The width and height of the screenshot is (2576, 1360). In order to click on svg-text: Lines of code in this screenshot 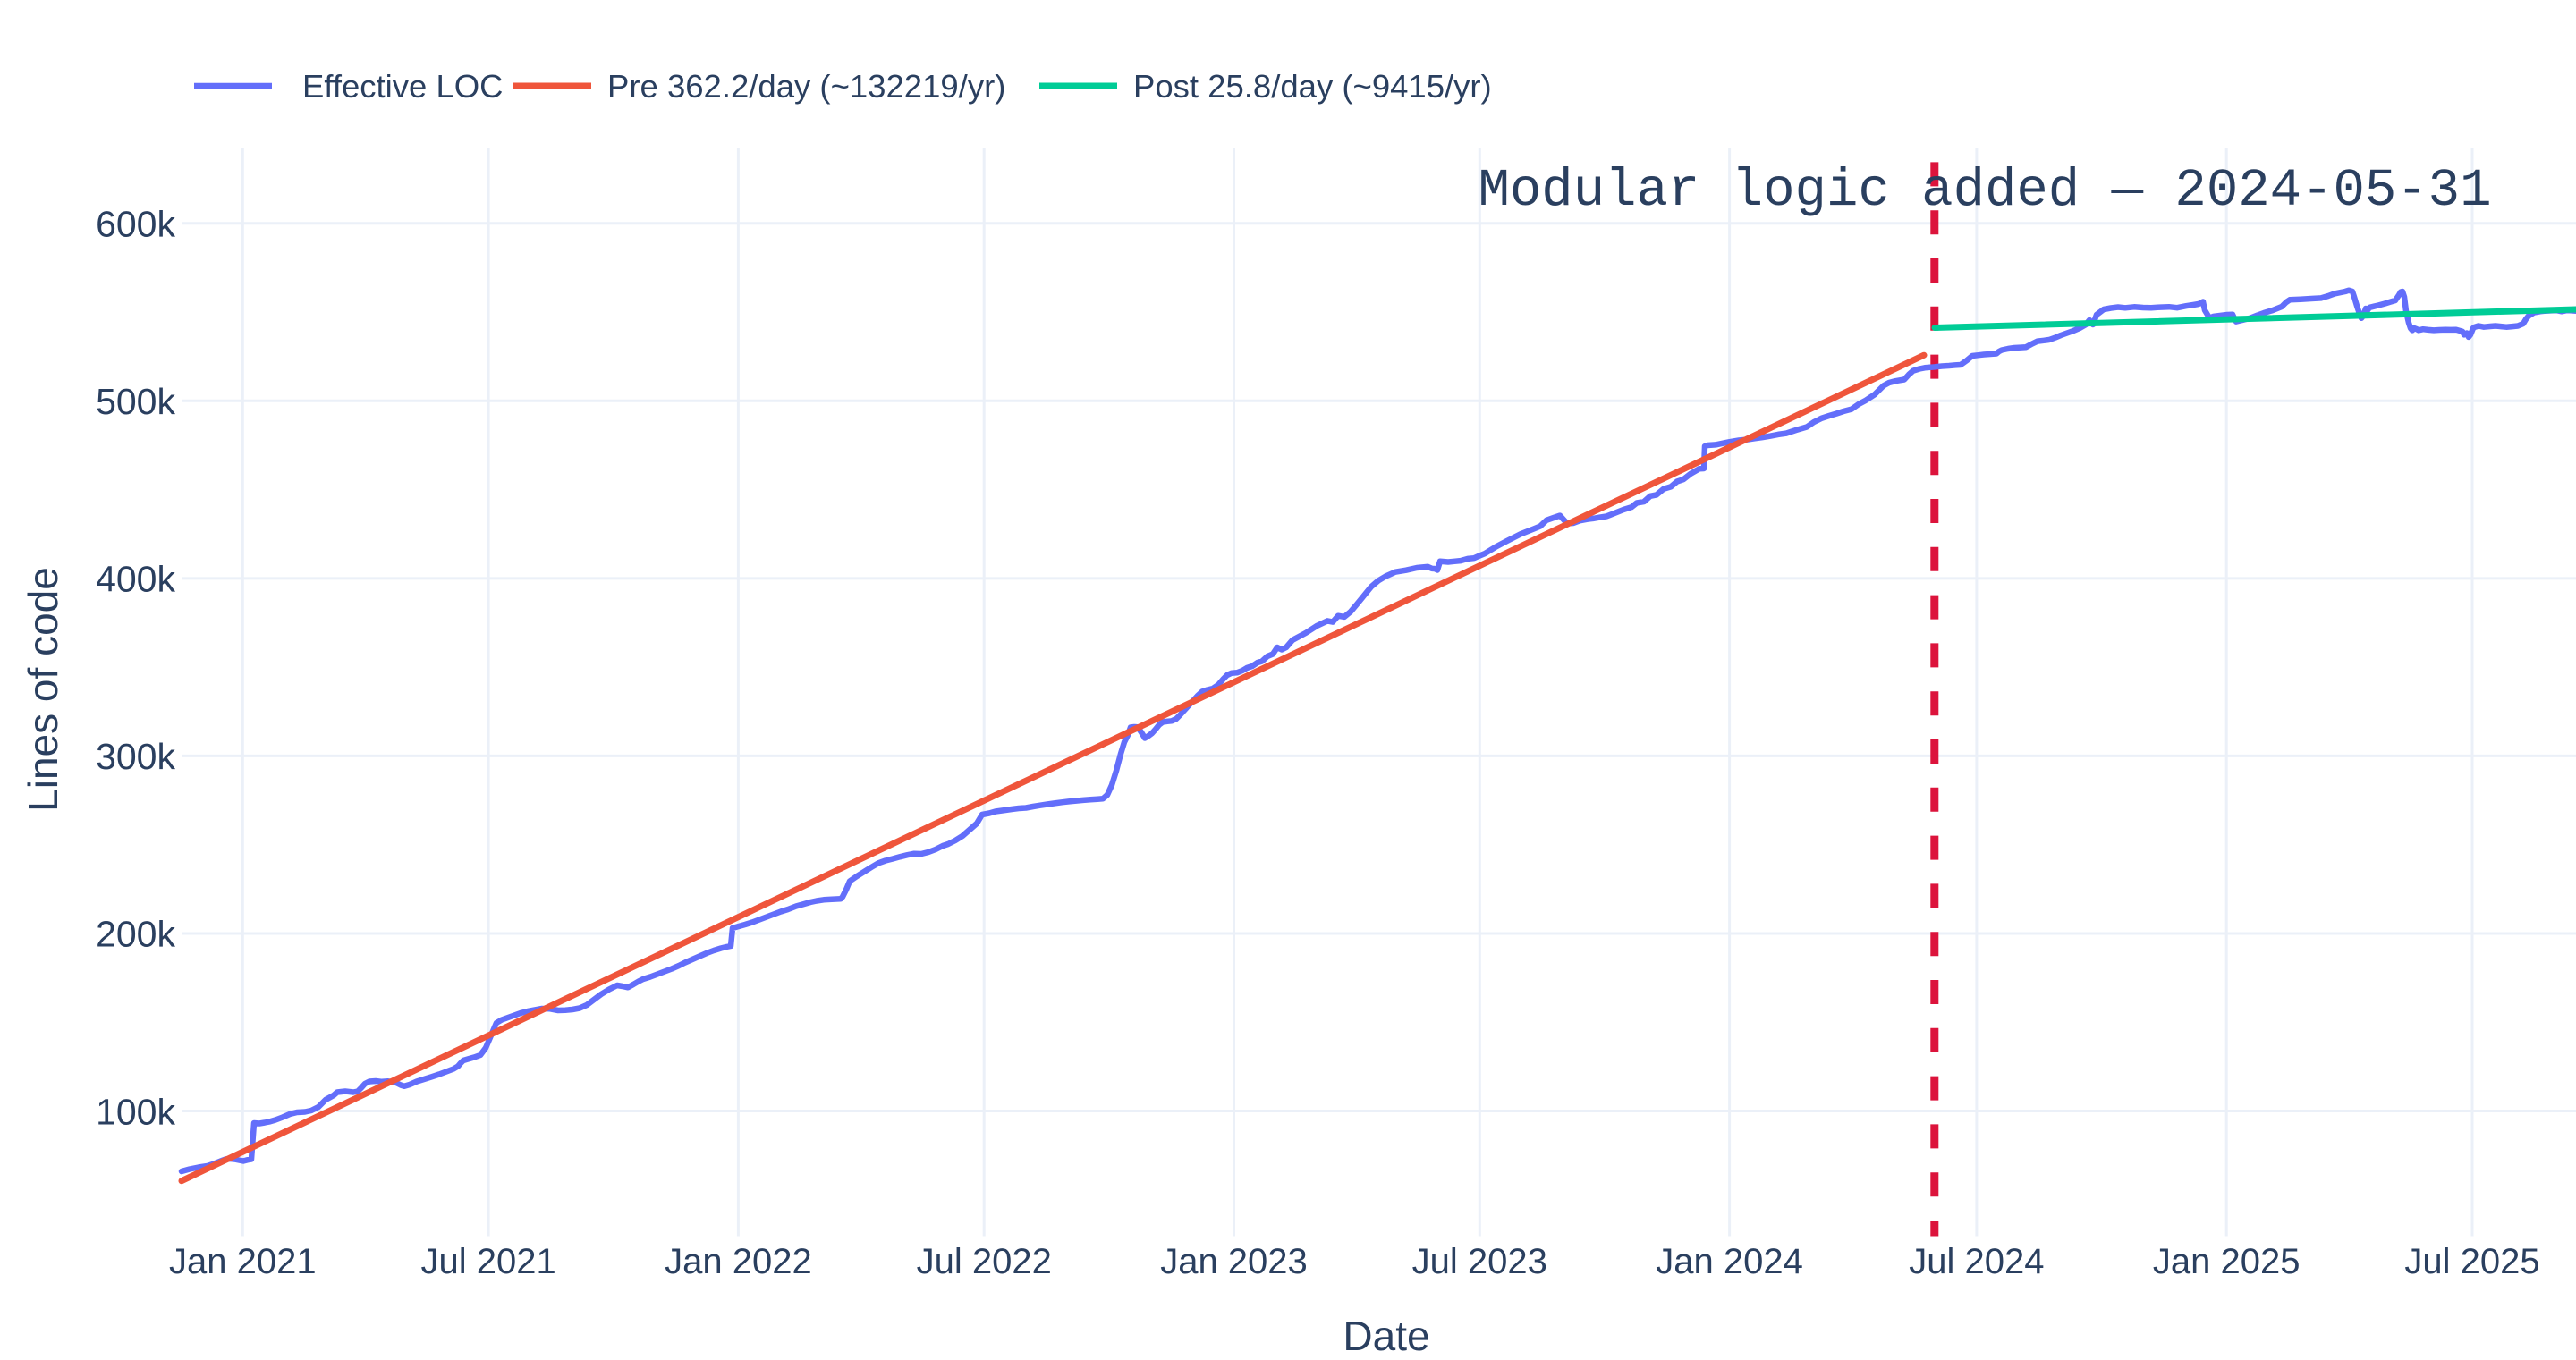, I will do `click(43, 689)`.